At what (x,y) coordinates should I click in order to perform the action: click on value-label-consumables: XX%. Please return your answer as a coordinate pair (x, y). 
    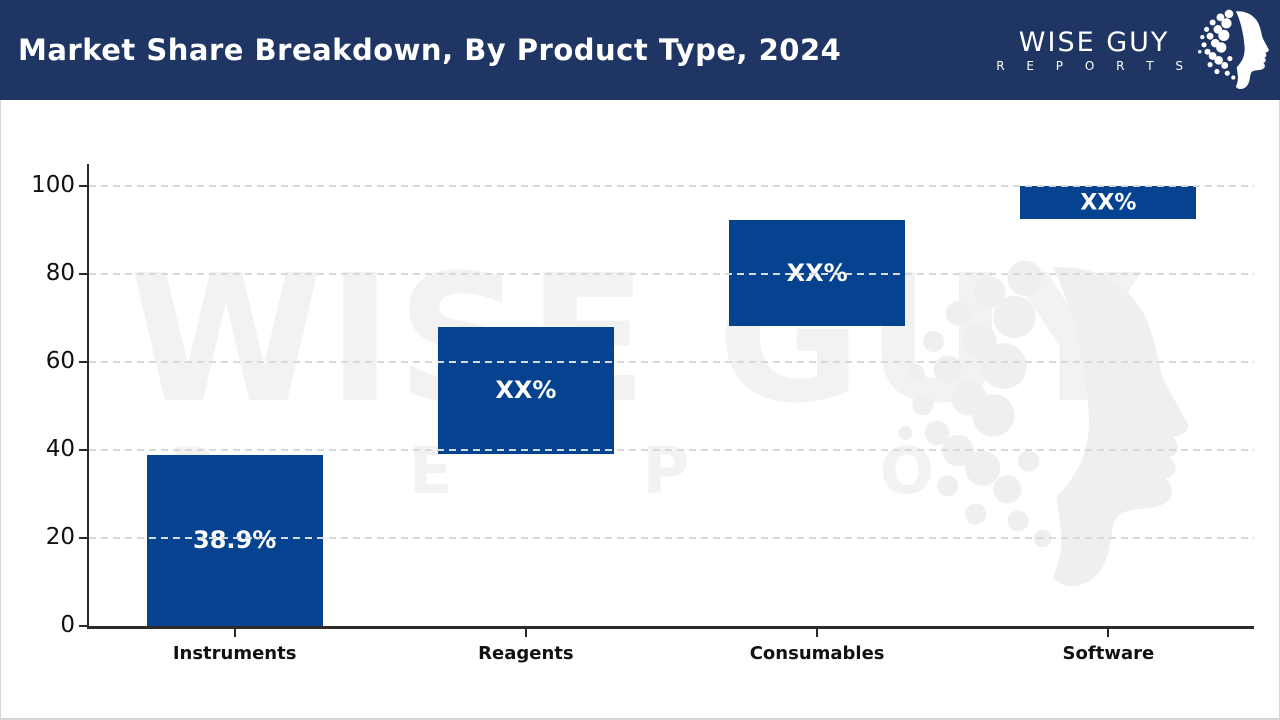
    Looking at the image, I should click on (817, 272).